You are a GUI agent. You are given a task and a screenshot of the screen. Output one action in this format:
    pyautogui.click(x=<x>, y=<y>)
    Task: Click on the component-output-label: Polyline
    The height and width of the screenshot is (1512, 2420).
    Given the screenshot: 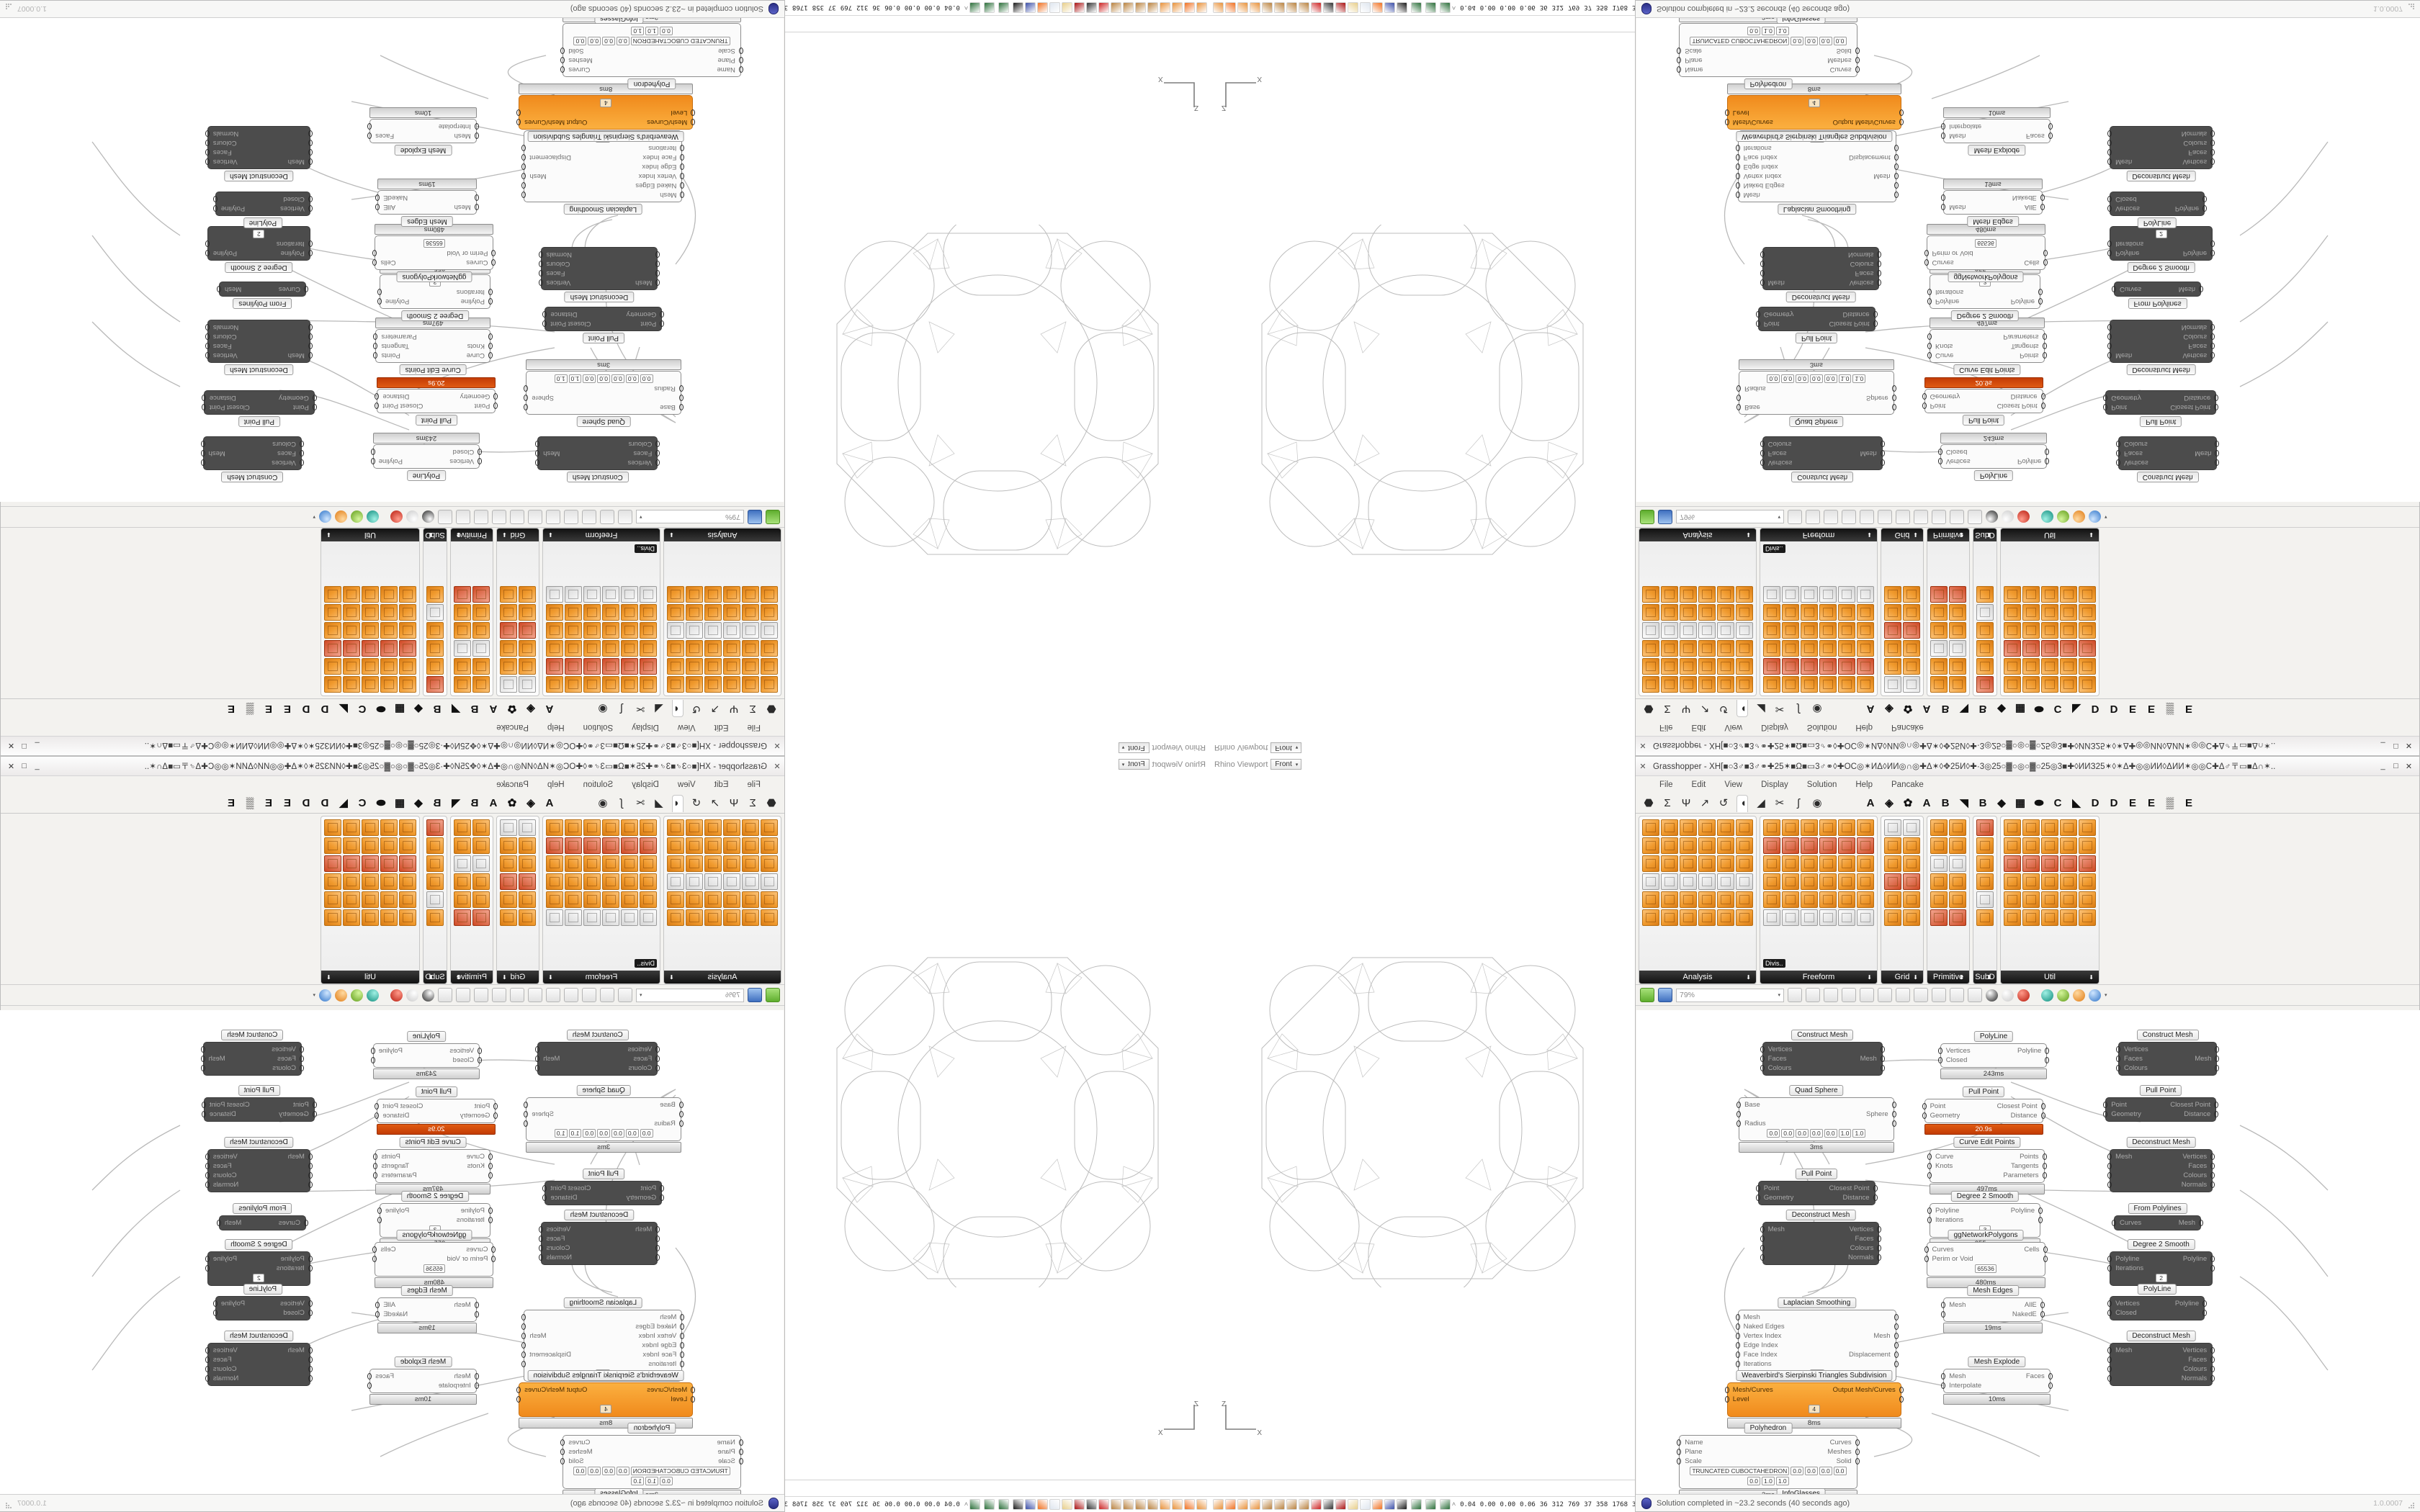 What is the action you would take?
    pyautogui.click(x=225, y=1258)
    